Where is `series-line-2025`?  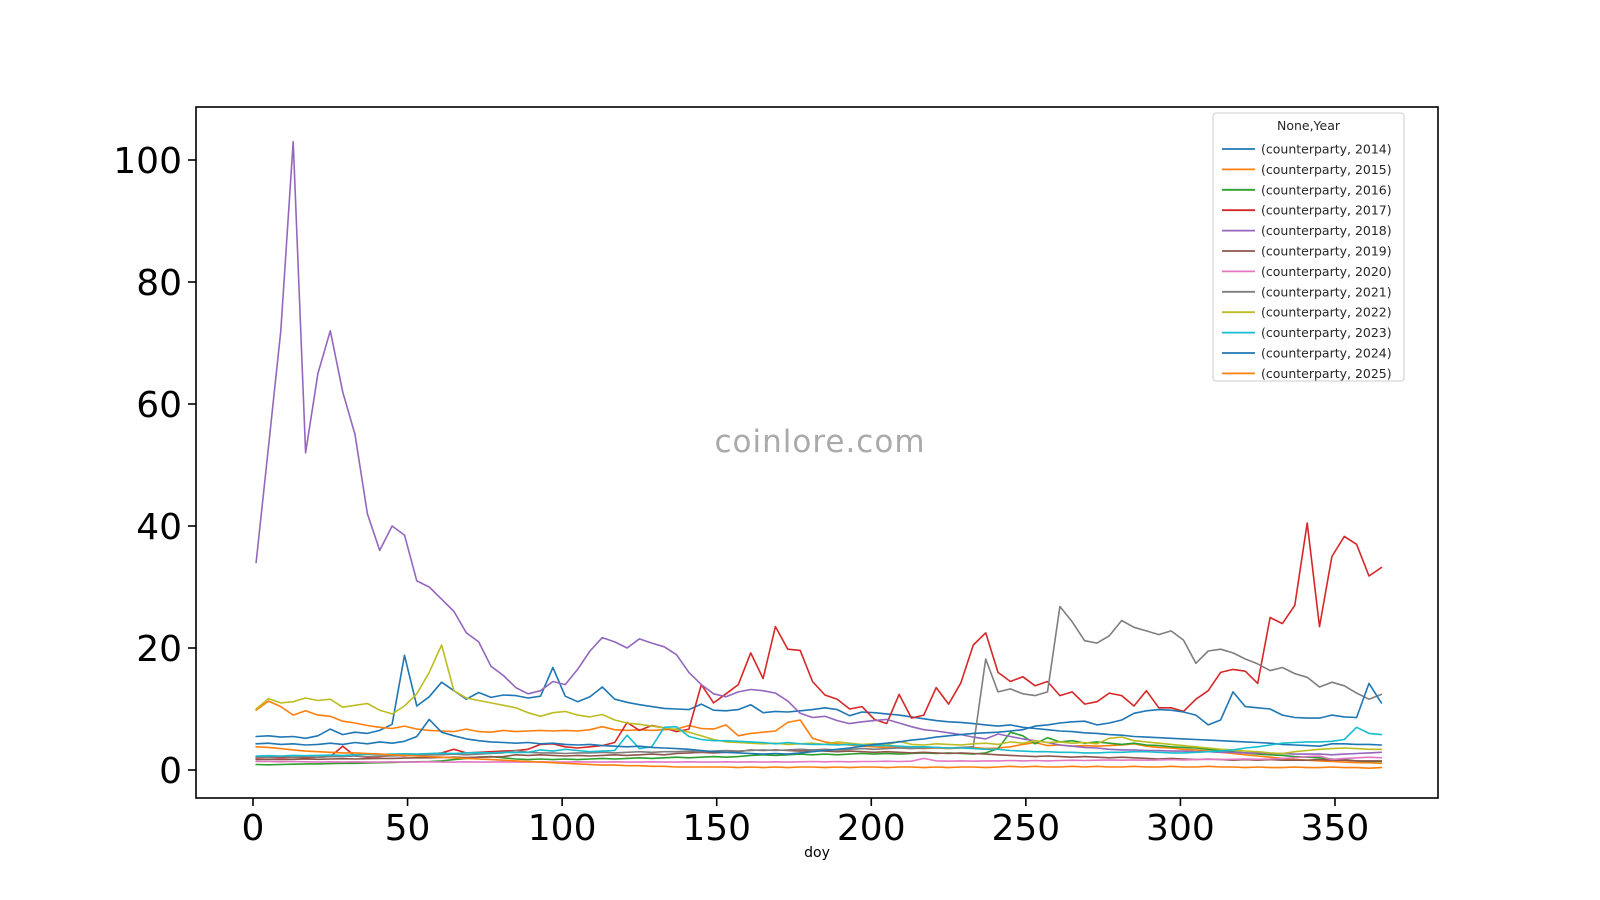
series-line-2025 is located at coordinates (819, 757).